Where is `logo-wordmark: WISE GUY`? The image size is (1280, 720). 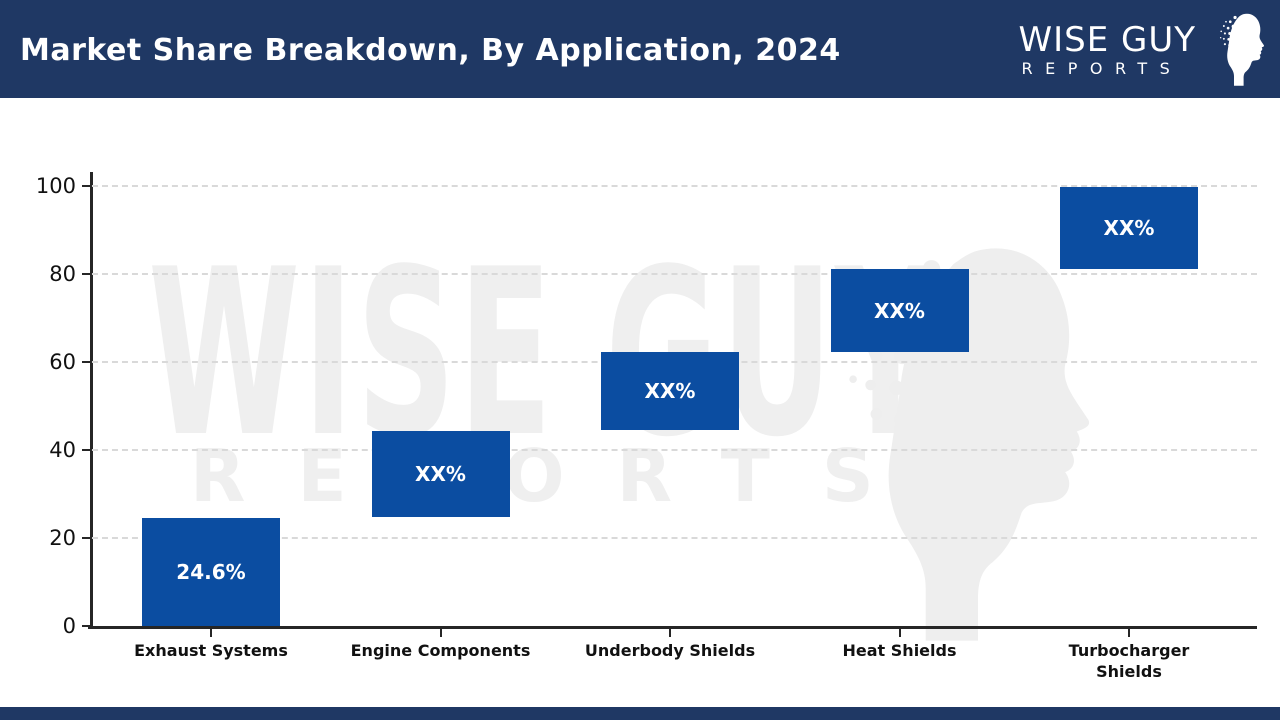
logo-wordmark: WISE GUY is located at coordinates (1107, 40).